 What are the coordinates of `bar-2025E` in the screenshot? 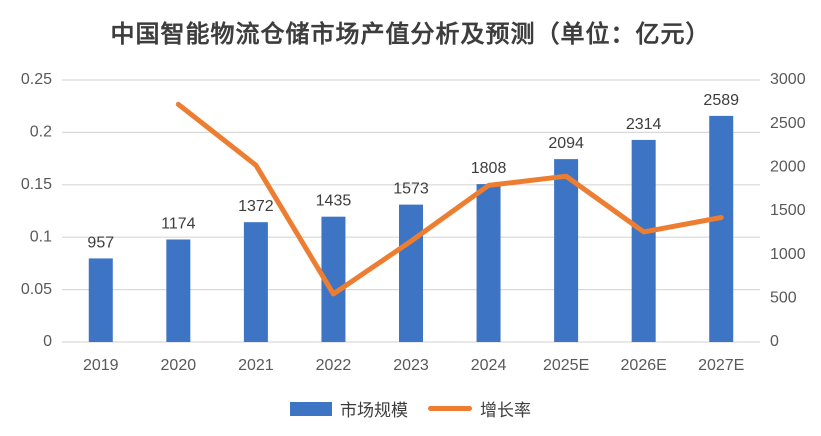 It's located at (566, 250).